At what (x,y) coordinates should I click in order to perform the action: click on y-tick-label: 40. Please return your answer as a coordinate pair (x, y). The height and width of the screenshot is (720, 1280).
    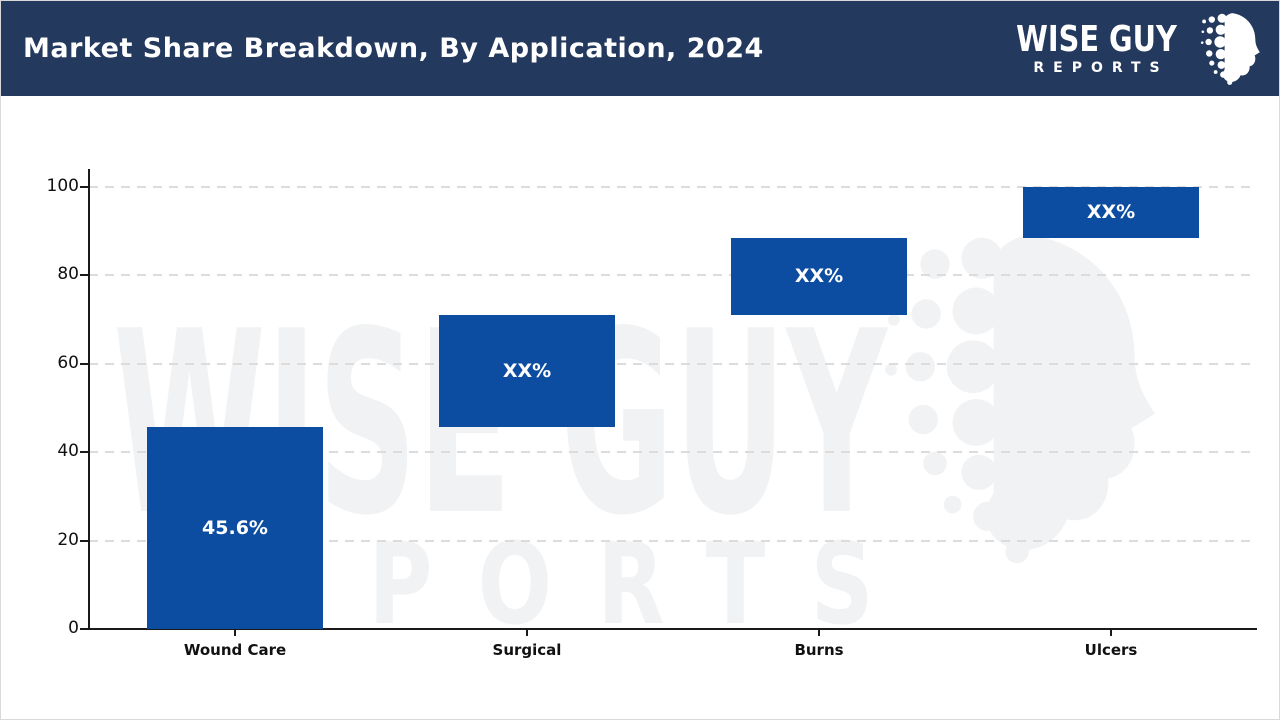
    Looking at the image, I should click on (68, 451).